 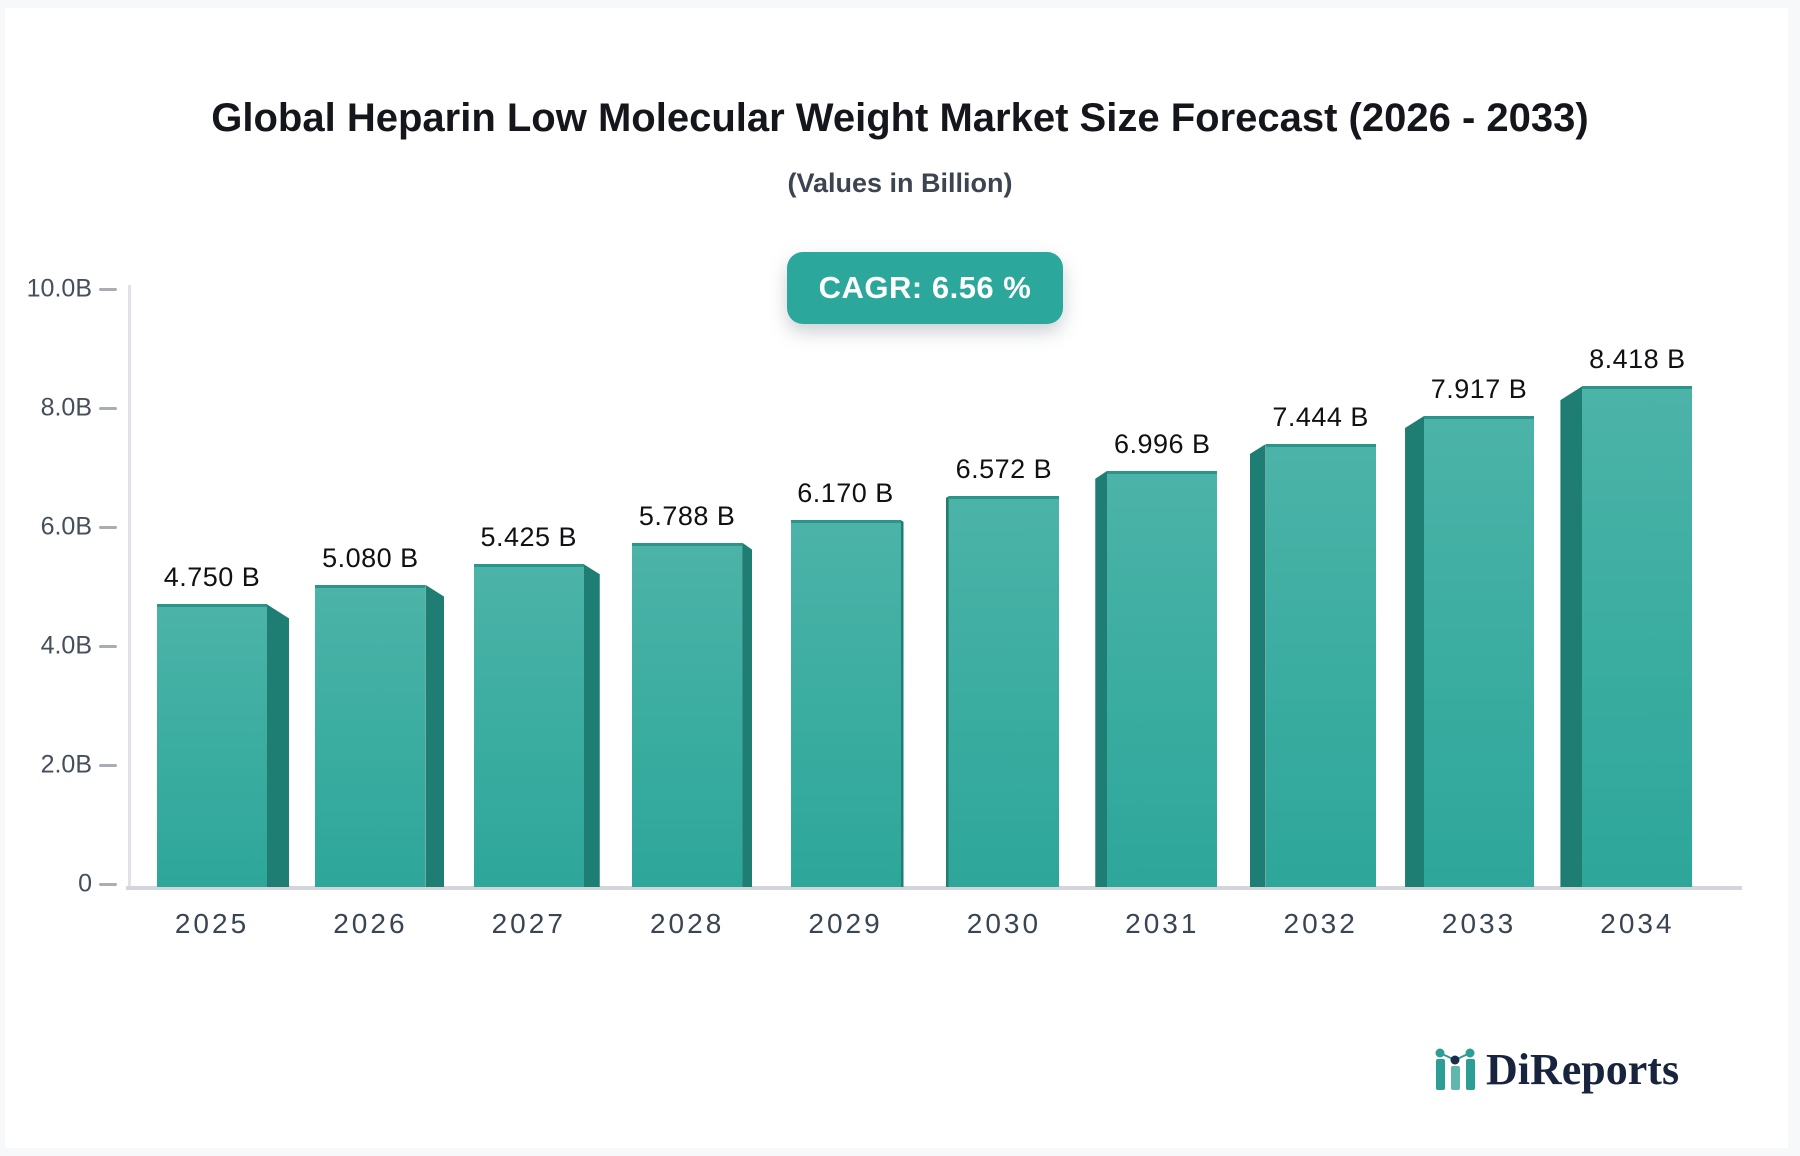 What do you see at coordinates (212, 923) in the screenshot?
I see `x-axis-label: 2025` at bounding box center [212, 923].